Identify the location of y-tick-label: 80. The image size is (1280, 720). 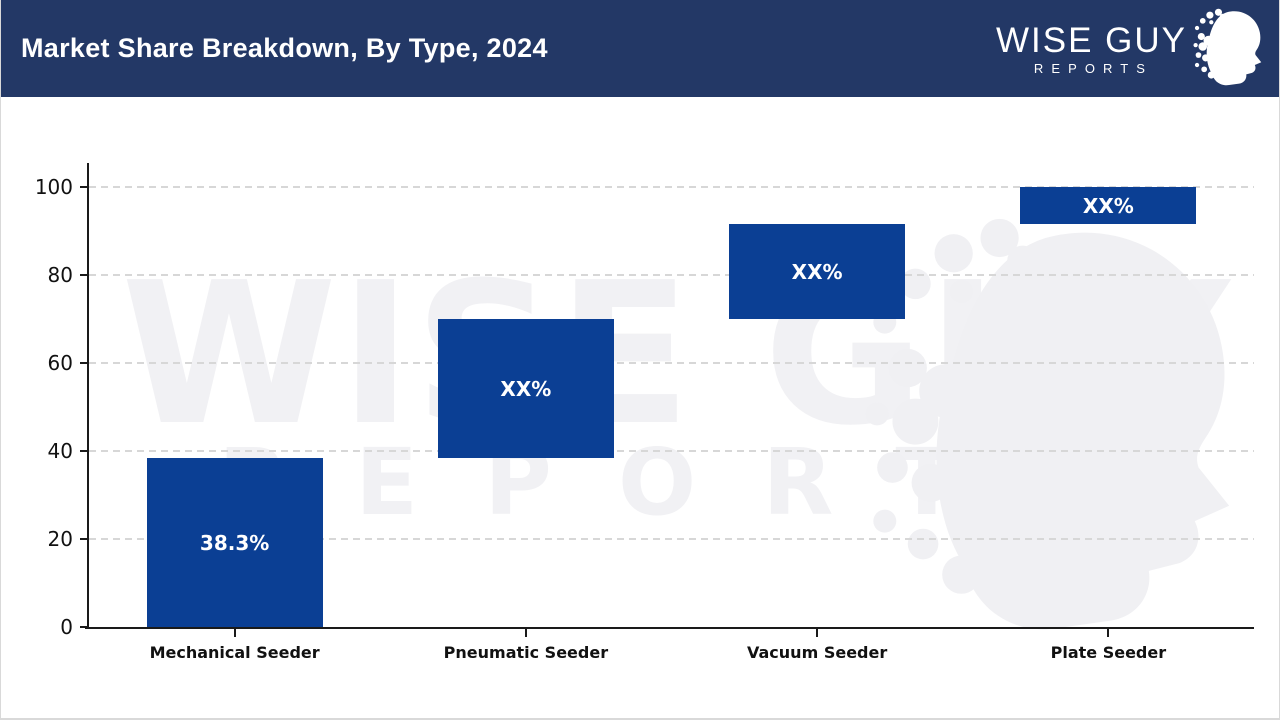
(60, 275).